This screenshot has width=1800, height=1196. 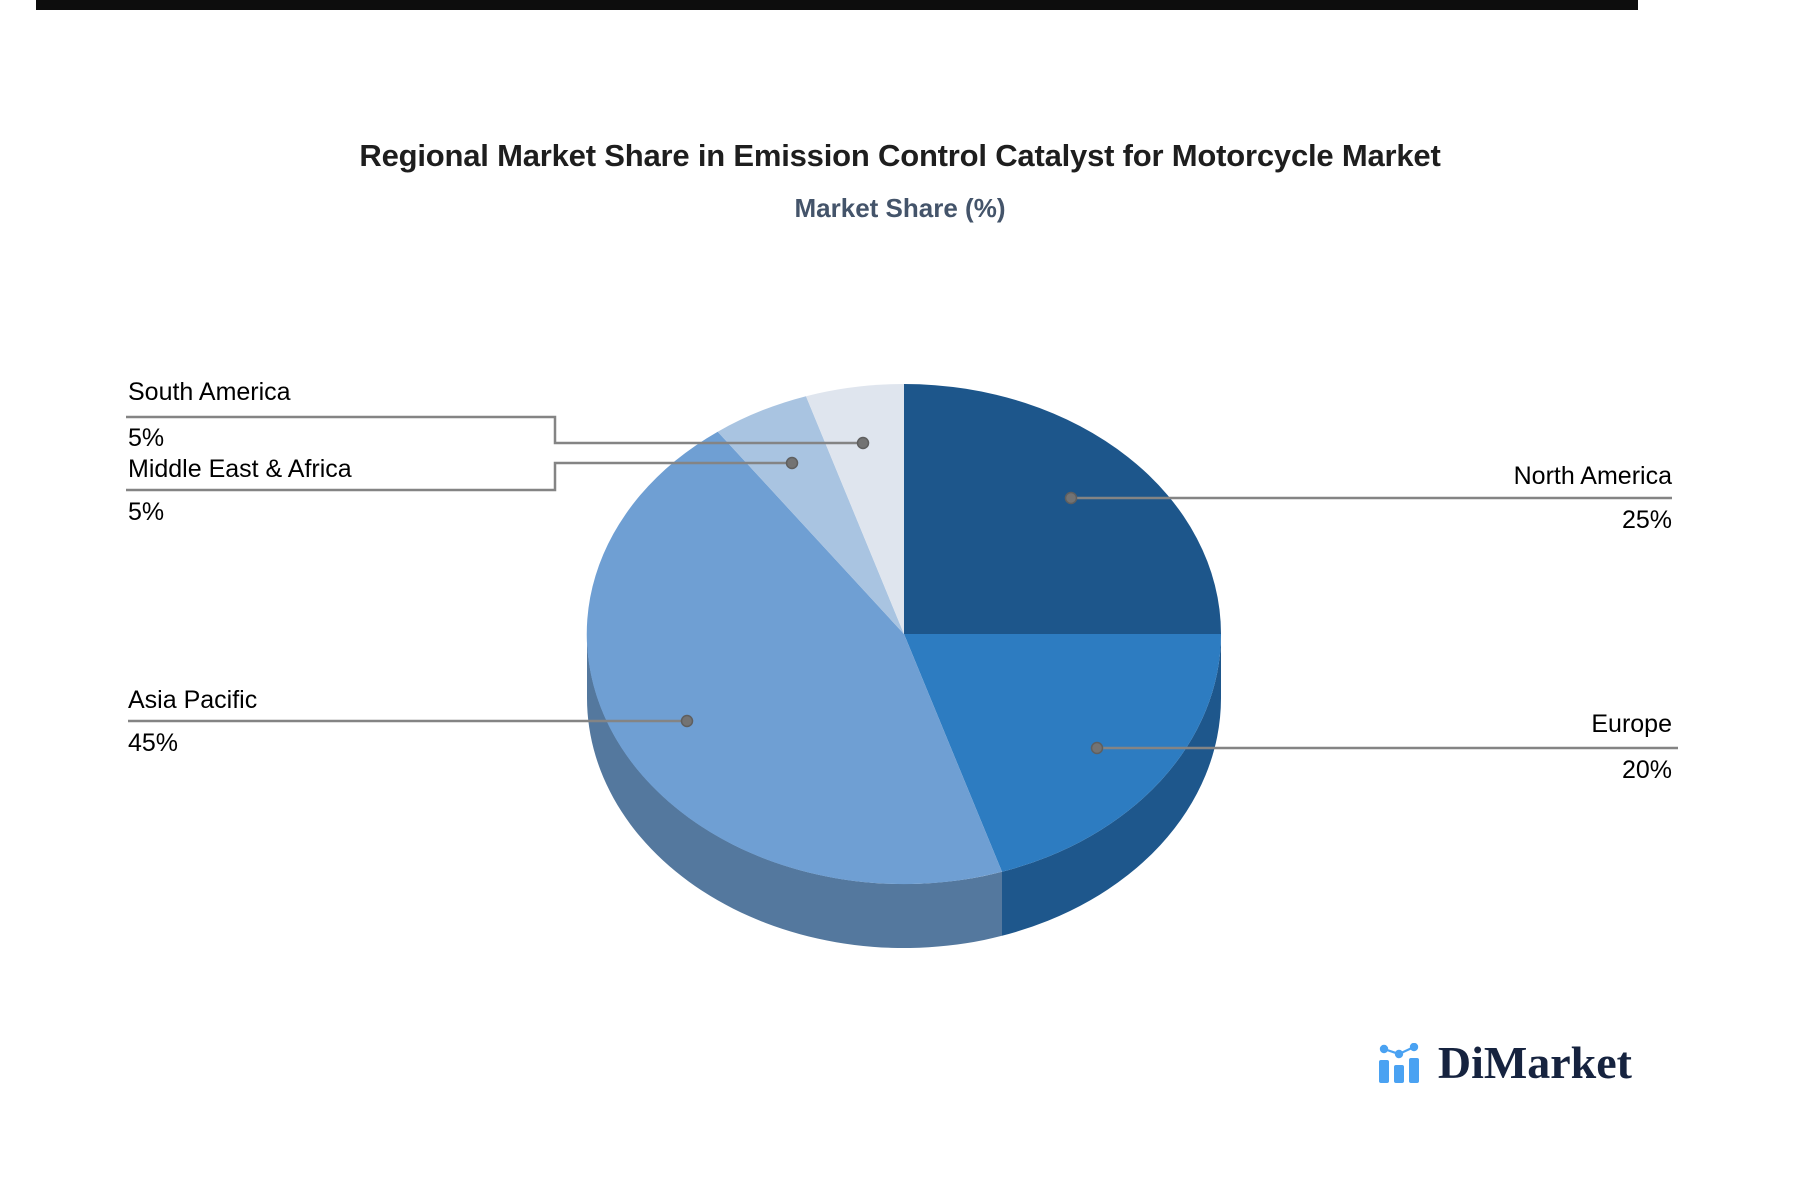 What do you see at coordinates (1646, 770) in the screenshot?
I see `value-europe: 20%` at bounding box center [1646, 770].